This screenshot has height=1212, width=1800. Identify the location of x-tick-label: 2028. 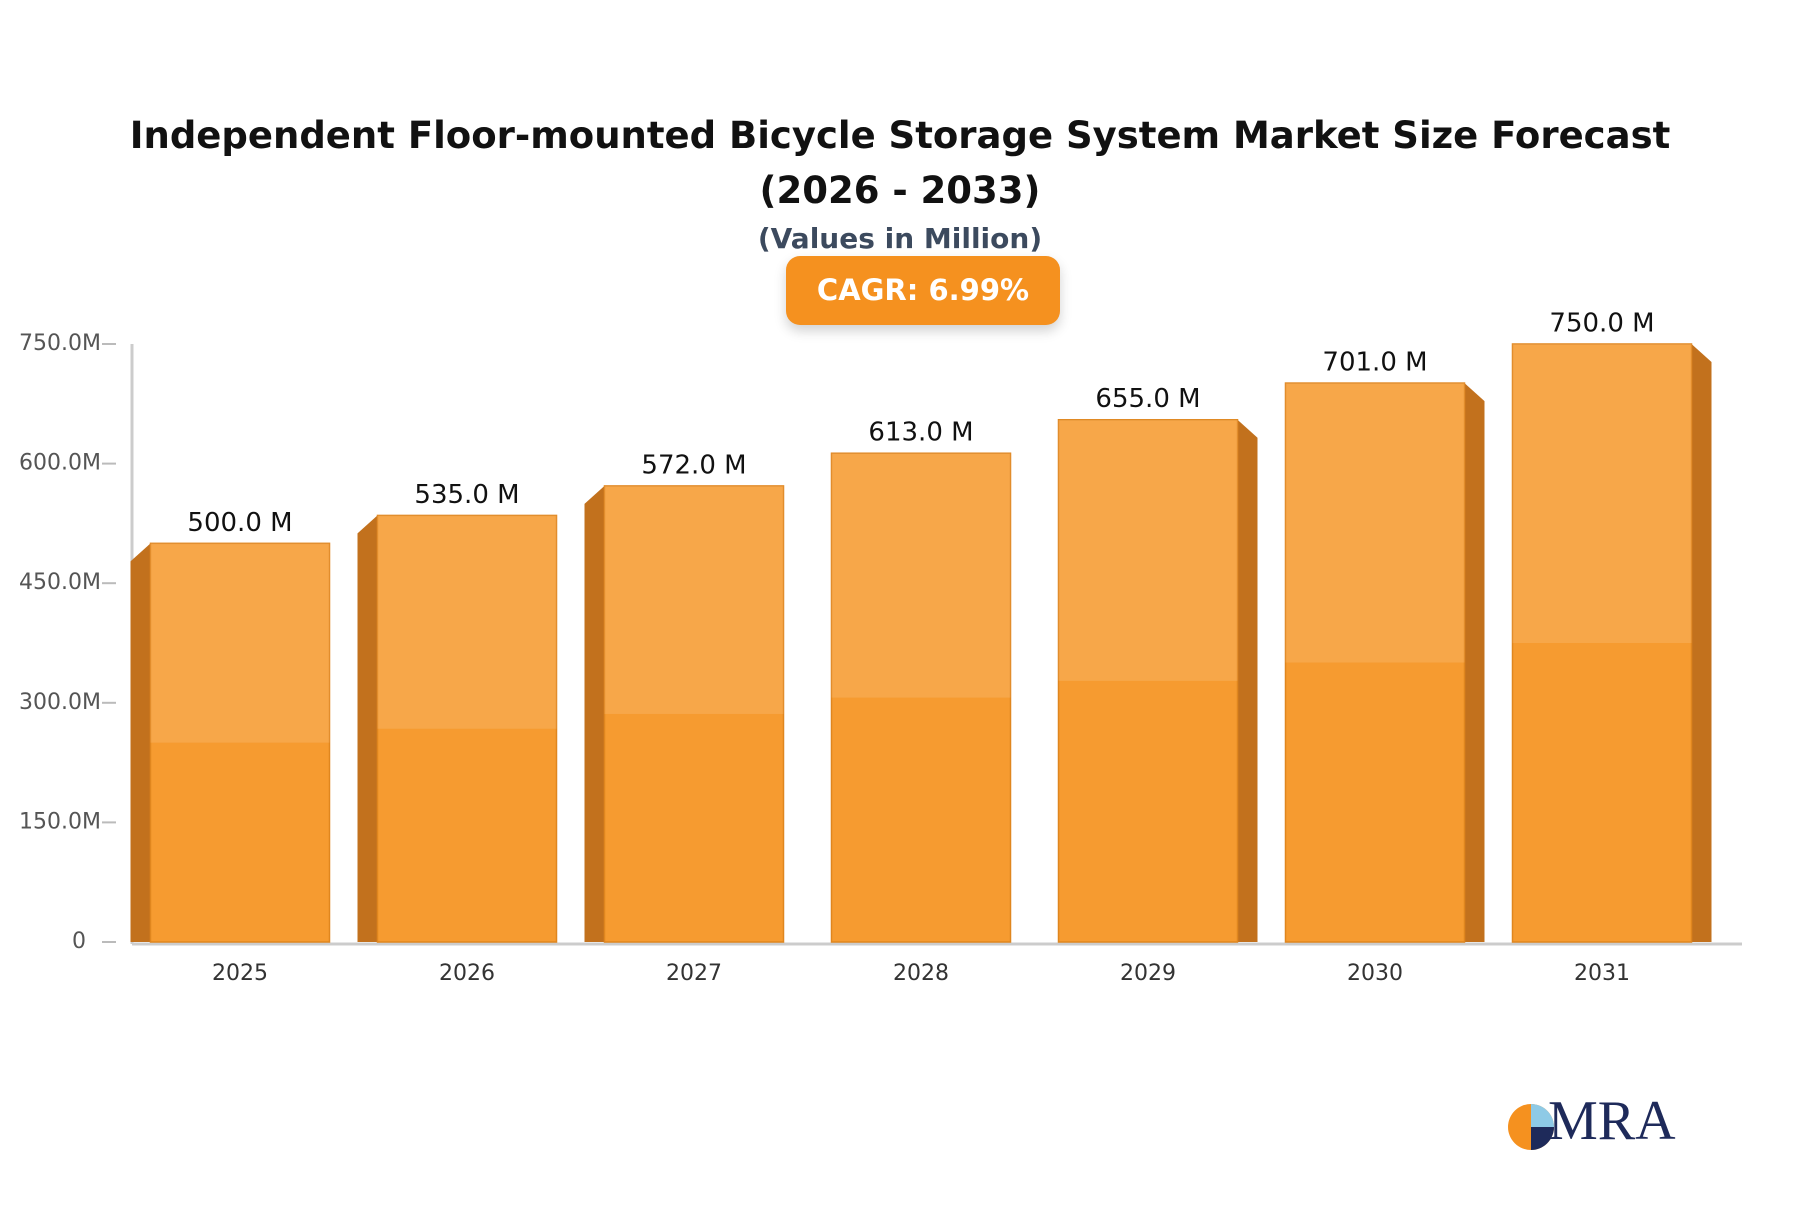
(921, 973).